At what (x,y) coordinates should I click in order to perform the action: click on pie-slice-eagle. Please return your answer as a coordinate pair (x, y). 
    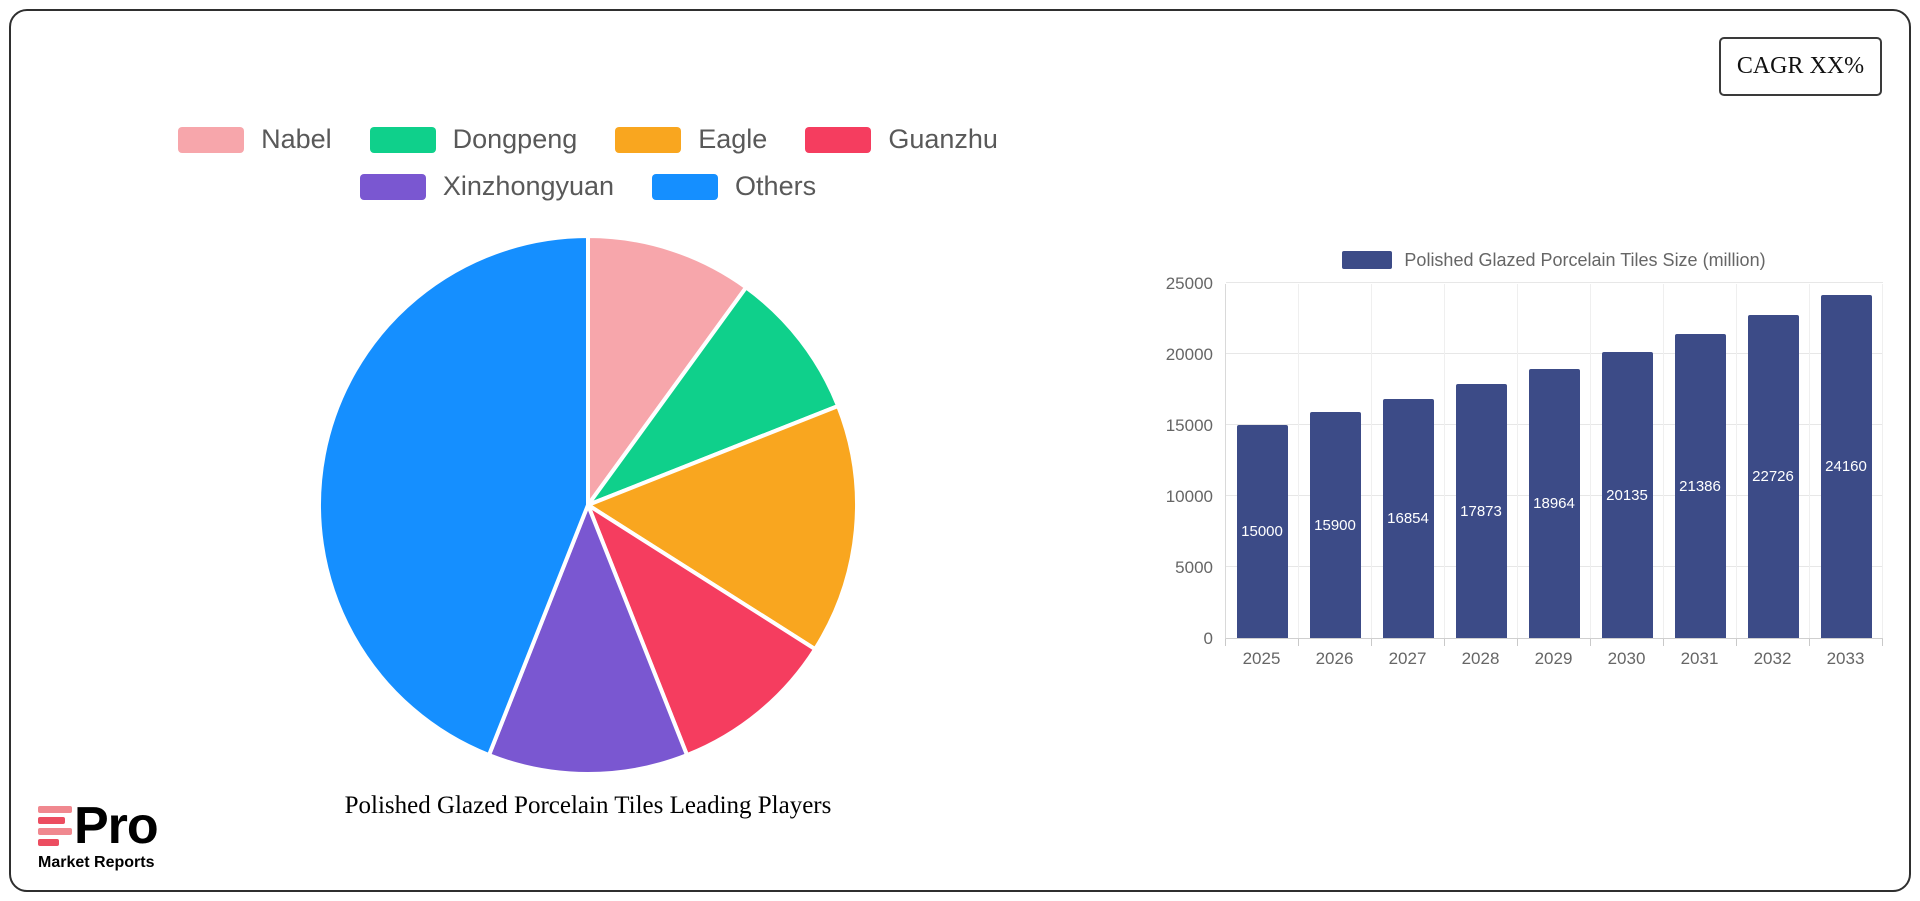
    Looking at the image, I should click on (722, 527).